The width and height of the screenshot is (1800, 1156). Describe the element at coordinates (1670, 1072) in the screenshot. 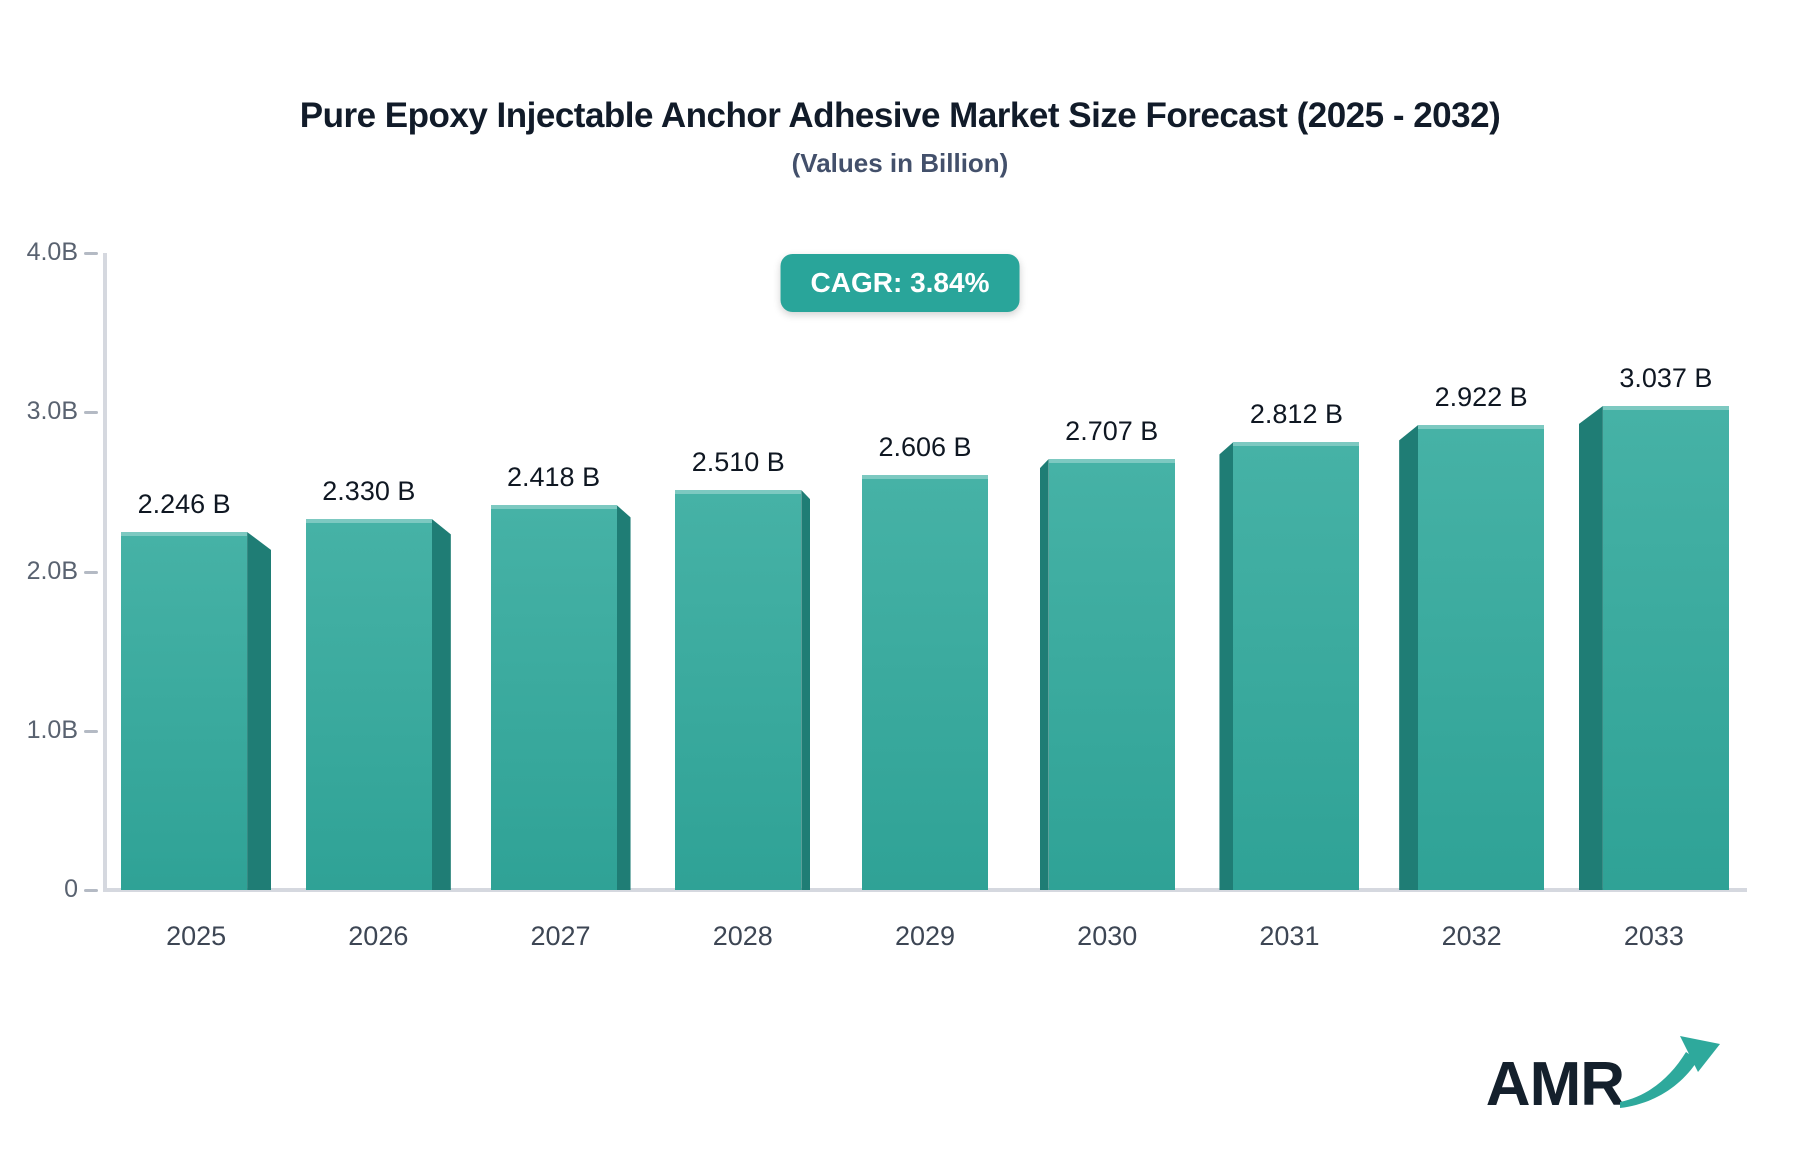

I see `logo-arrow-icon` at that location.